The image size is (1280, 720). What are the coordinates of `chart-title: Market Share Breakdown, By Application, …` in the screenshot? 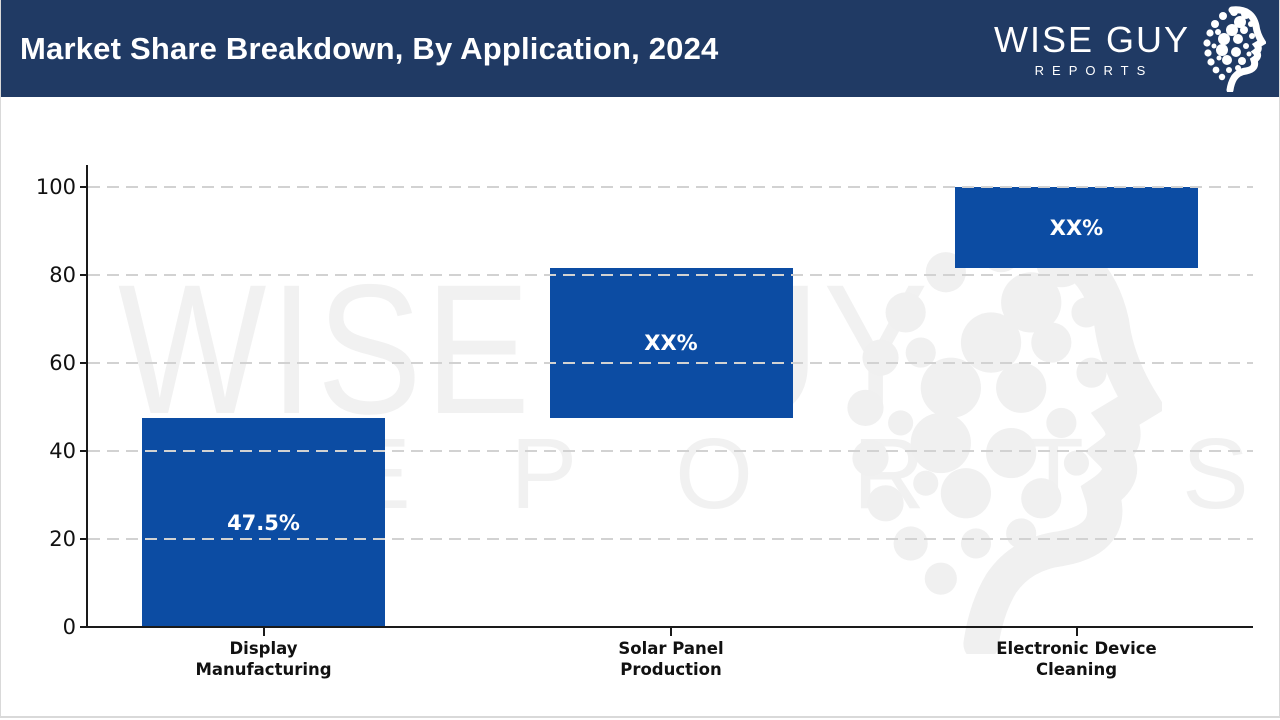 It's located at (369, 48).